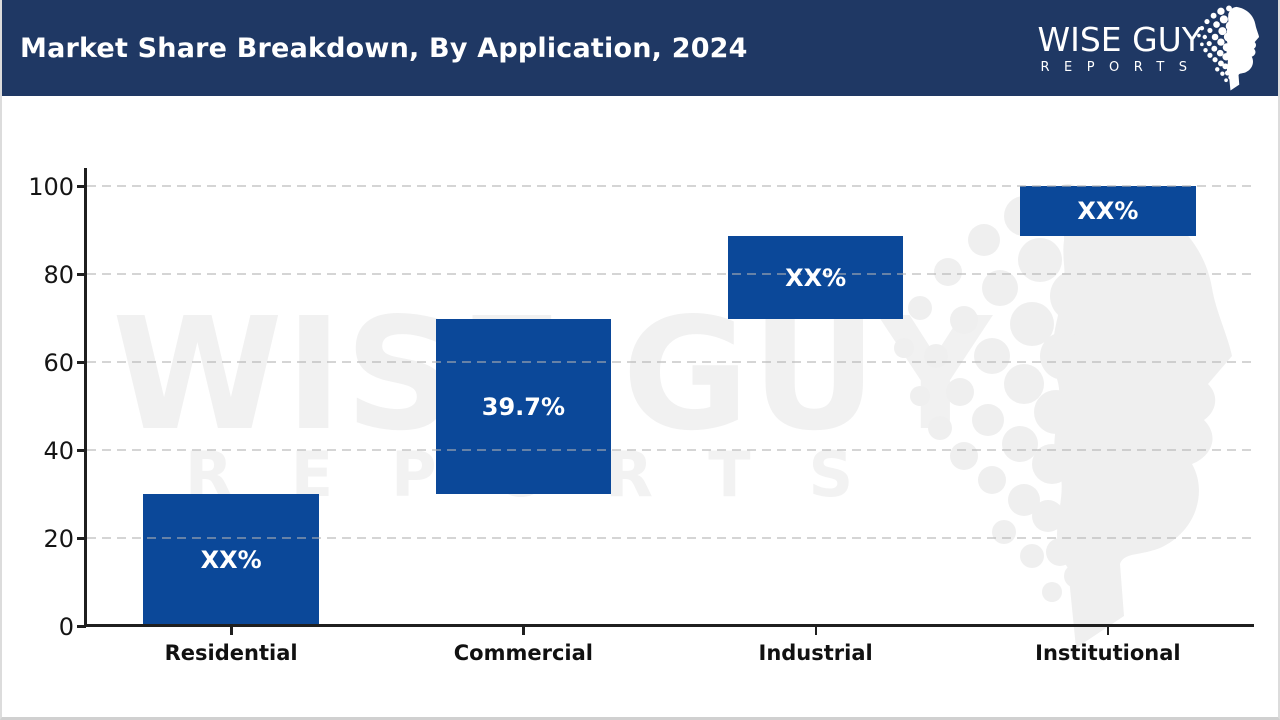 This screenshot has width=1280, height=720. Describe the element at coordinates (1108, 653) in the screenshot. I see `category-label: Institutional` at that location.